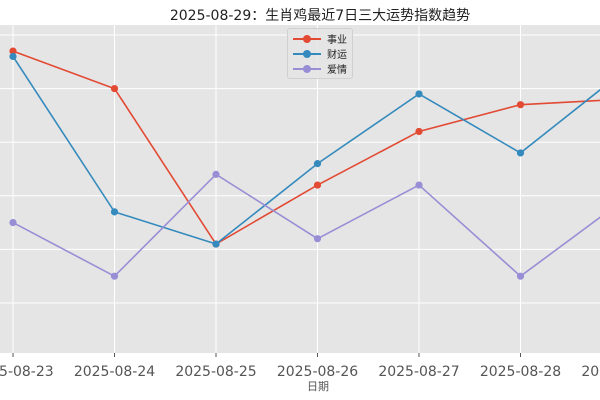 This screenshot has height=400, width=600. What do you see at coordinates (320, 16) in the screenshot?
I see `chart-title: 2025-08-29：生肖鸡最近7日三大运势指数趋势` at bounding box center [320, 16].